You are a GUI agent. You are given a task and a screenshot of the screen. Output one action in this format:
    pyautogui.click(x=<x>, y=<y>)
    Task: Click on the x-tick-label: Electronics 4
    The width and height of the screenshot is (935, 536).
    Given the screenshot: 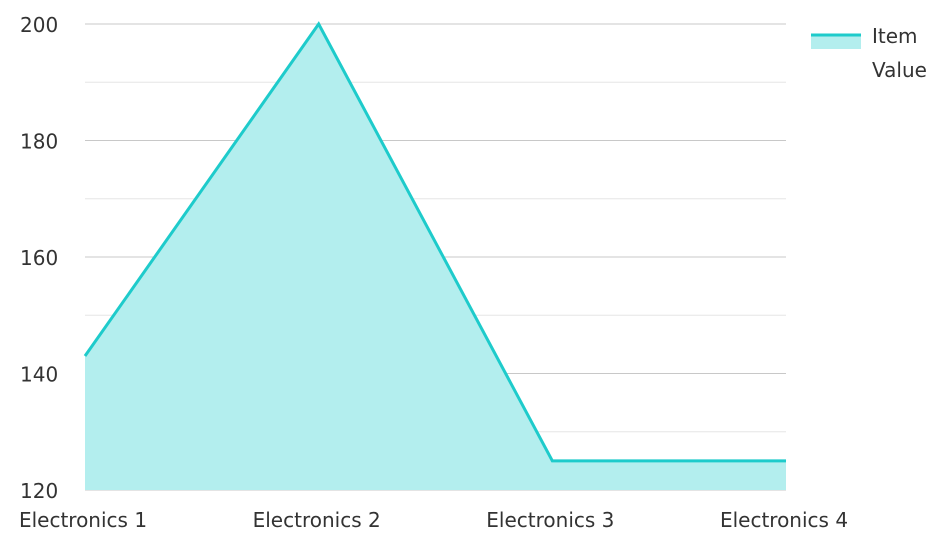 What is the action you would take?
    pyautogui.click(x=784, y=519)
    